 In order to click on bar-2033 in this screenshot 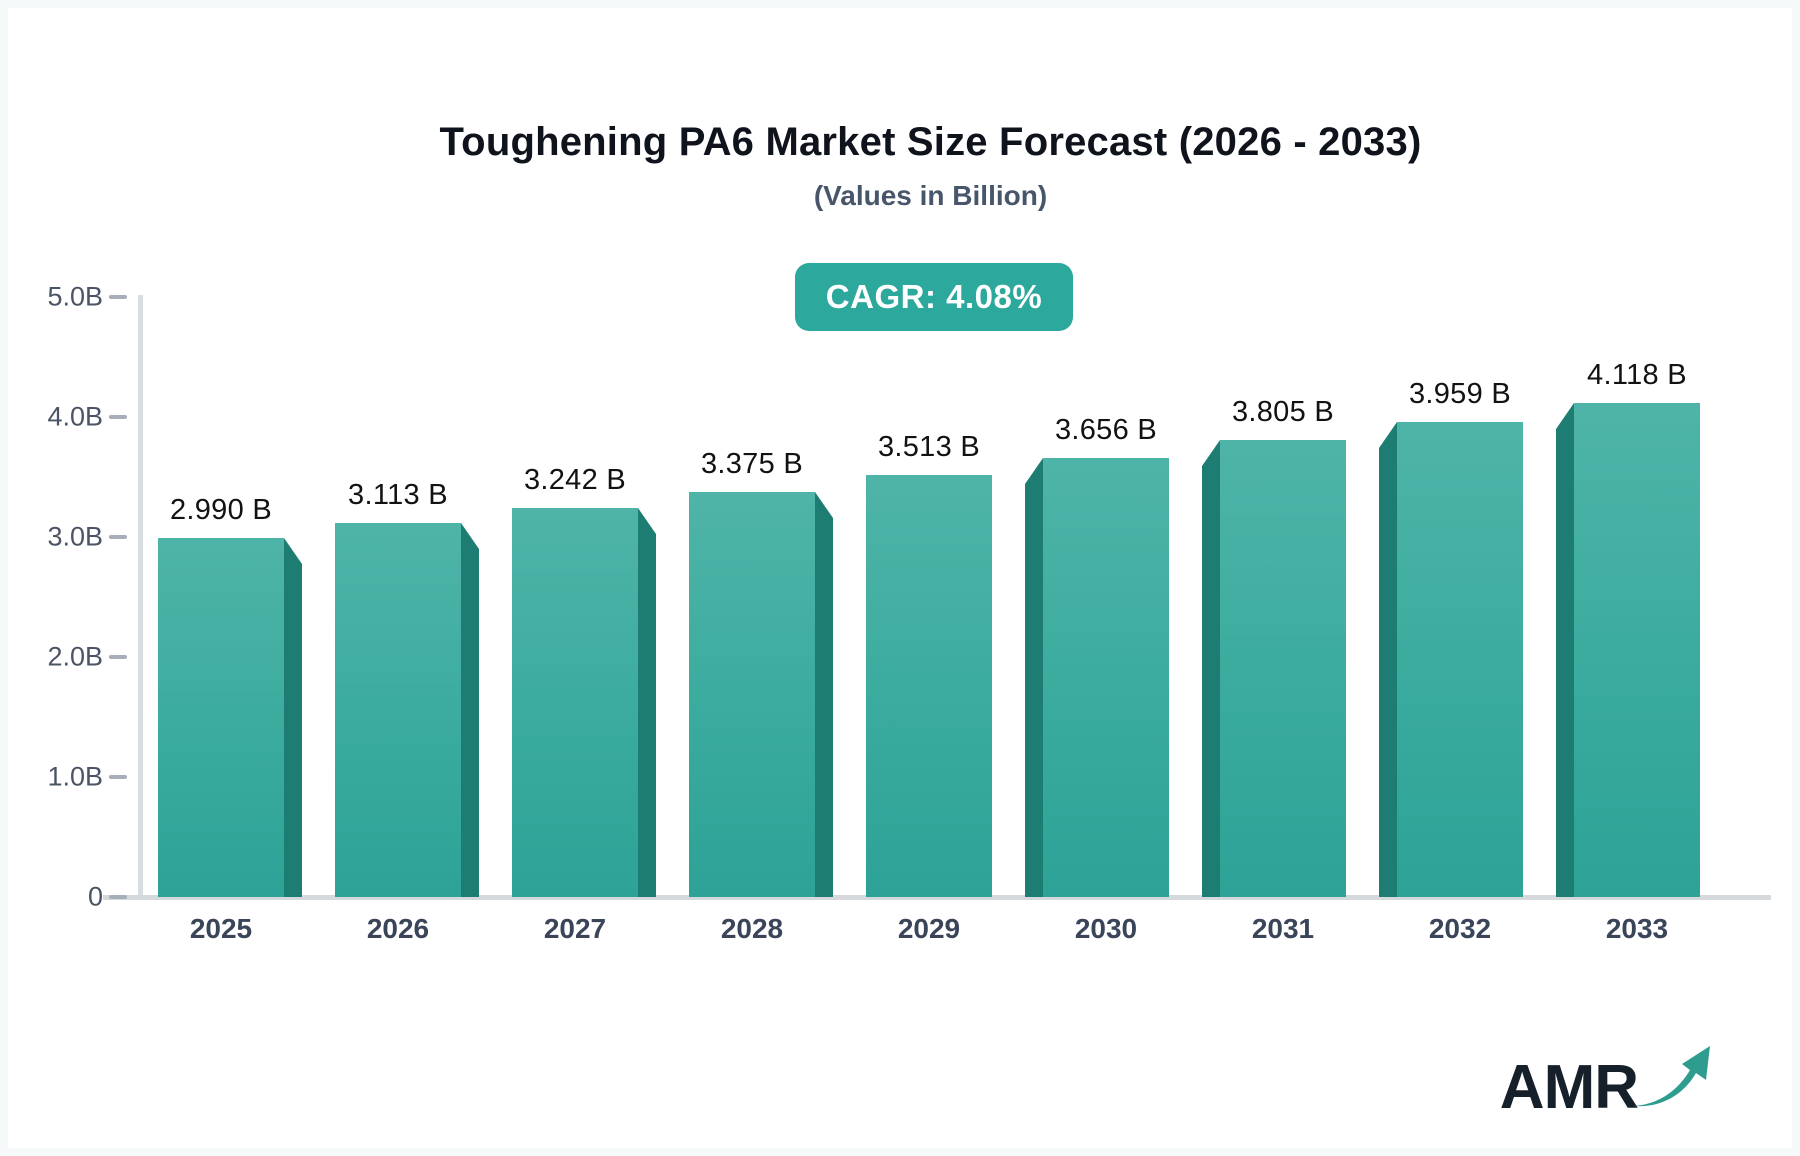, I will do `click(1637, 650)`.